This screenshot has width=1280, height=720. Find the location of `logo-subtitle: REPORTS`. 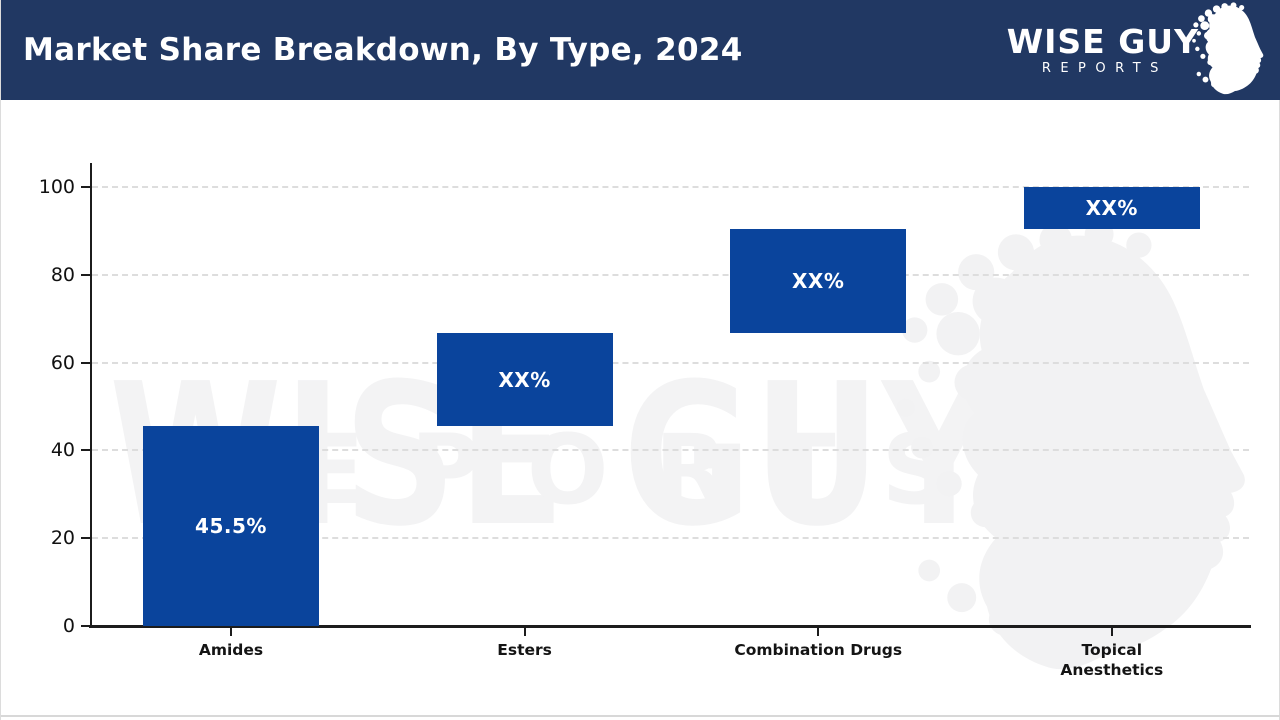

logo-subtitle: REPORTS is located at coordinates (1104, 68).